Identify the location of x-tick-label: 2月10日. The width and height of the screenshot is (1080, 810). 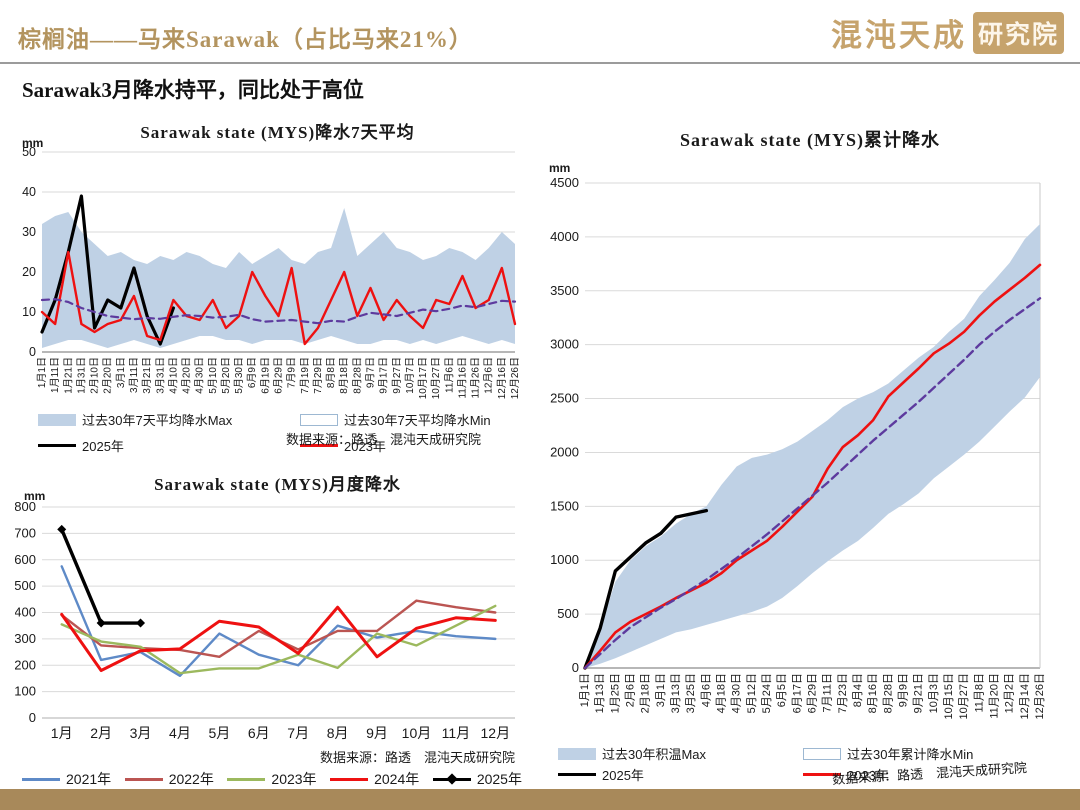
(95, 375).